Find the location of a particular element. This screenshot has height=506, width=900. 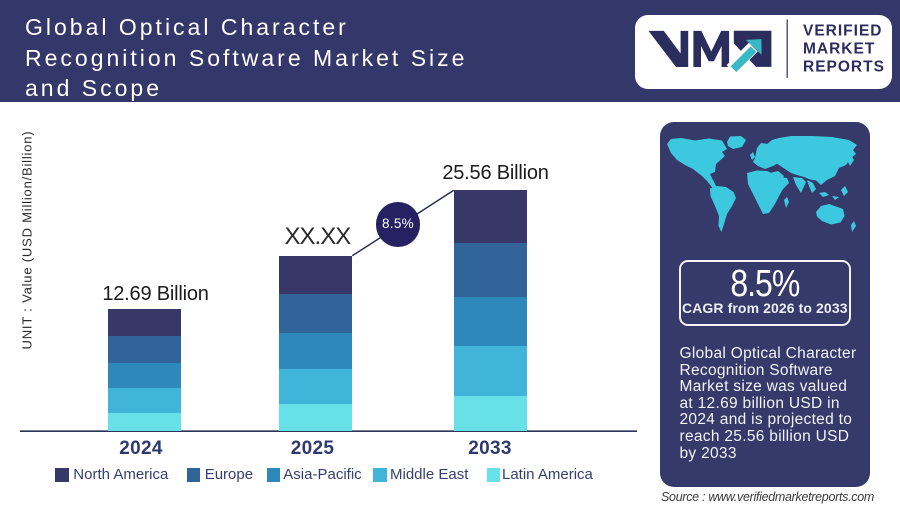

svg-text: VERIFIED is located at coordinates (842, 31).